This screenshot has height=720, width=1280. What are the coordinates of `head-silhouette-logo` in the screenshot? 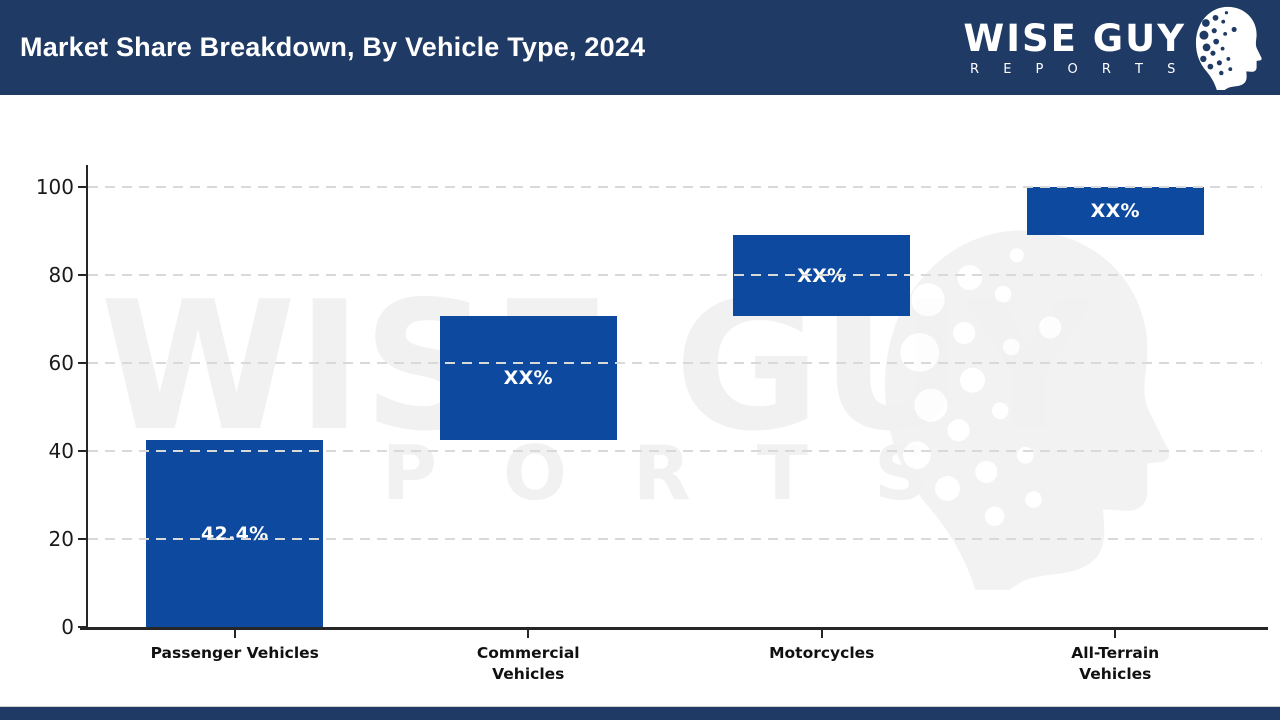 It's located at (1228, 48).